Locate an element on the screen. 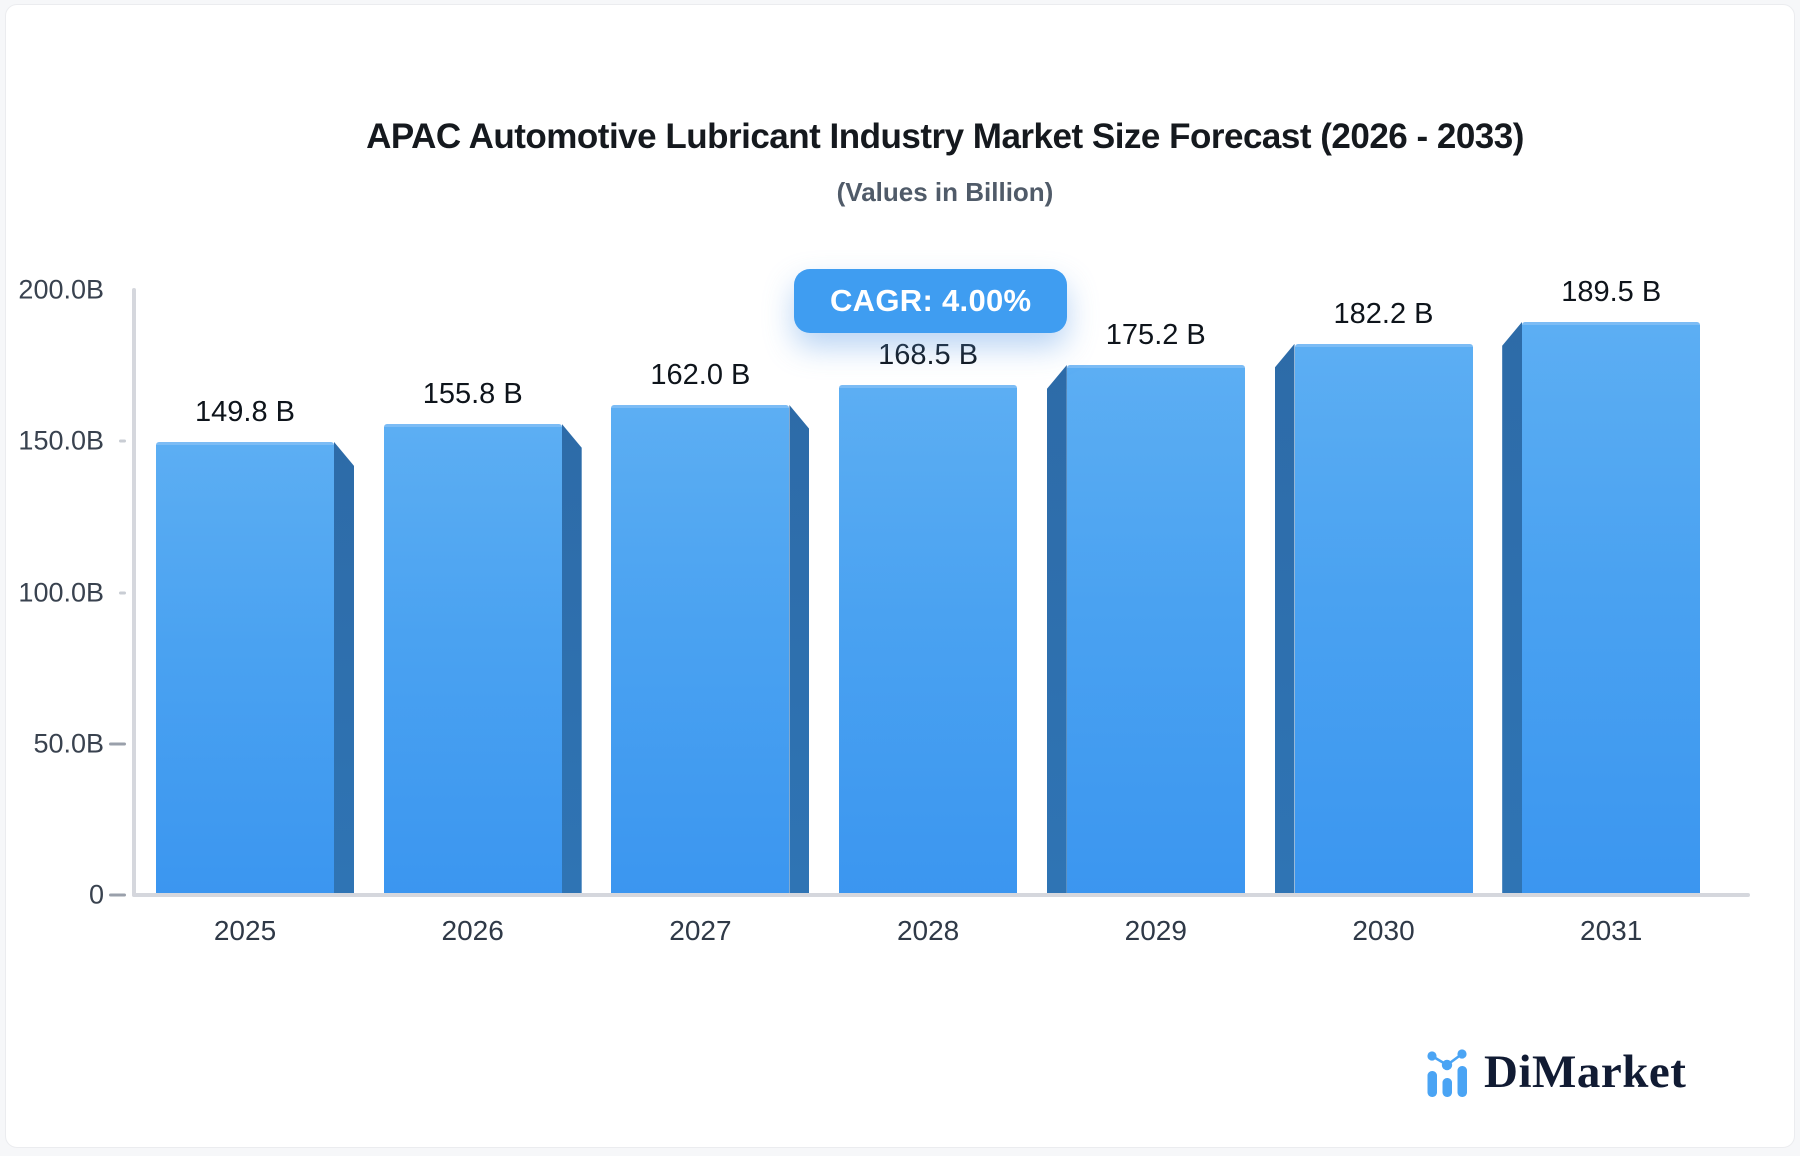 This screenshot has height=1156, width=1800. bar-2026: 155.8 B is located at coordinates (482, 636).